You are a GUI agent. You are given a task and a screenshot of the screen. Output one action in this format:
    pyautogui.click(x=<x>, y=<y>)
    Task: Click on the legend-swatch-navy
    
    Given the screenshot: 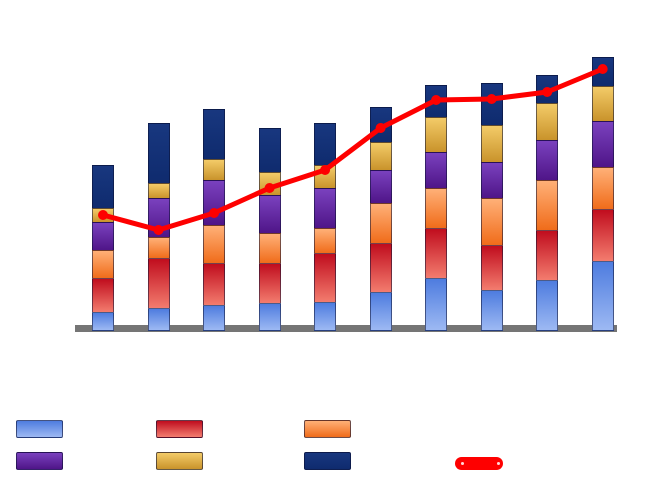 What is the action you would take?
    pyautogui.click(x=327, y=461)
    